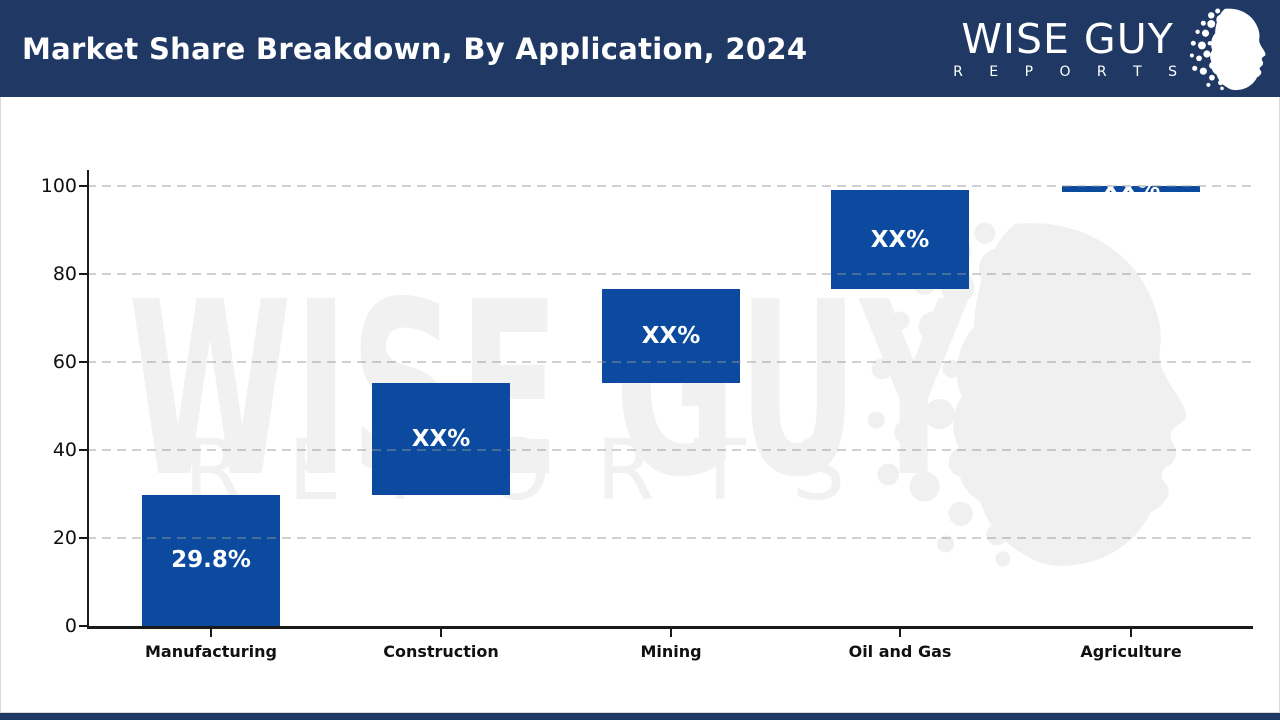 The image size is (1280, 720). What do you see at coordinates (88, 399) in the screenshot?
I see `y-axis-spine` at bounding box center [88, 399].